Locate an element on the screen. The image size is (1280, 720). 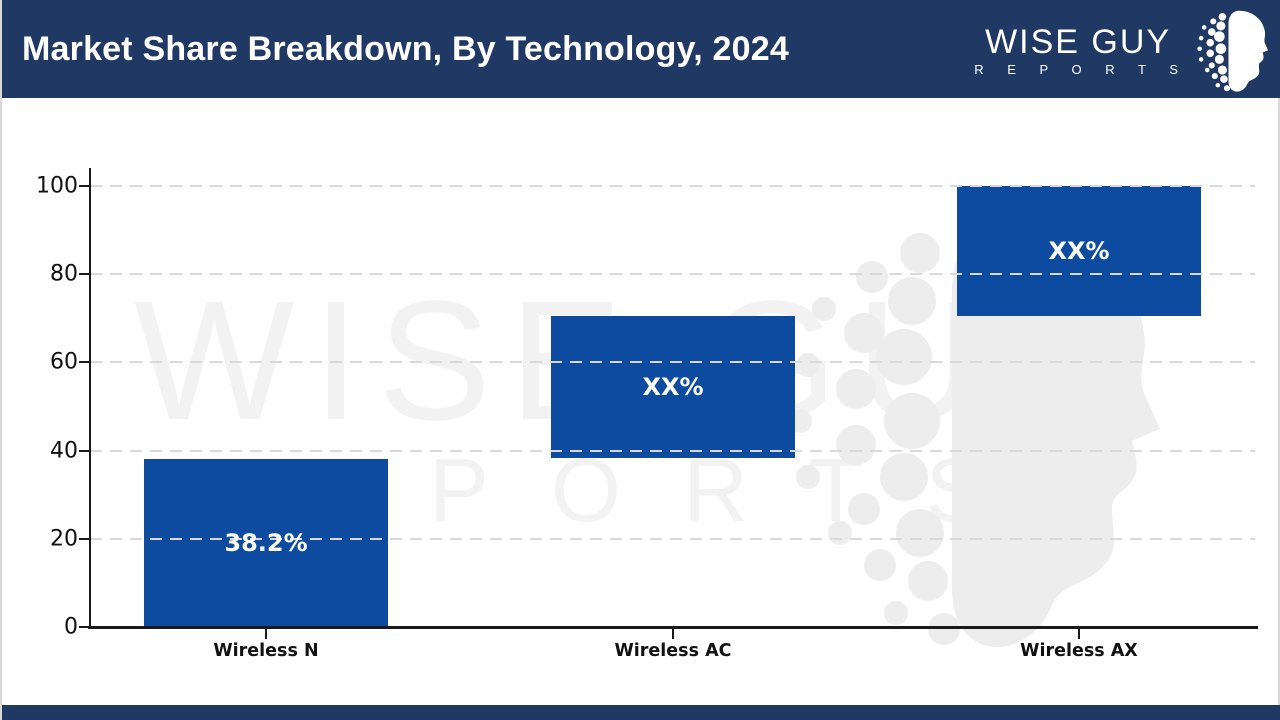
wiseguy-logo: WISE GUY R E P O R T S is located at coordinates (1118, 51).